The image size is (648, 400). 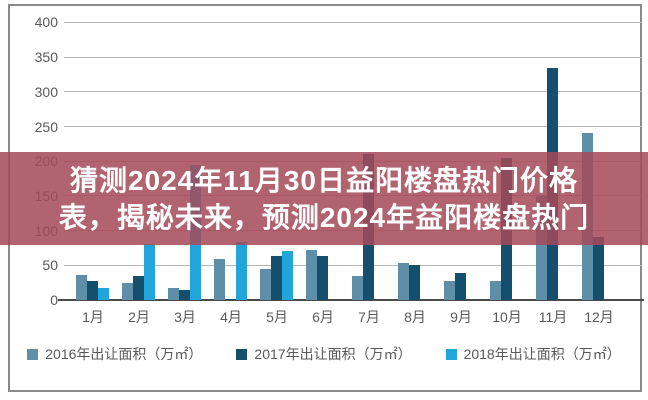 What do you see at coordinates (322, 278) in the screenshot?
I see `bar-6月-2017年出让面积（万㎡）` at bounding box center [322, 278].